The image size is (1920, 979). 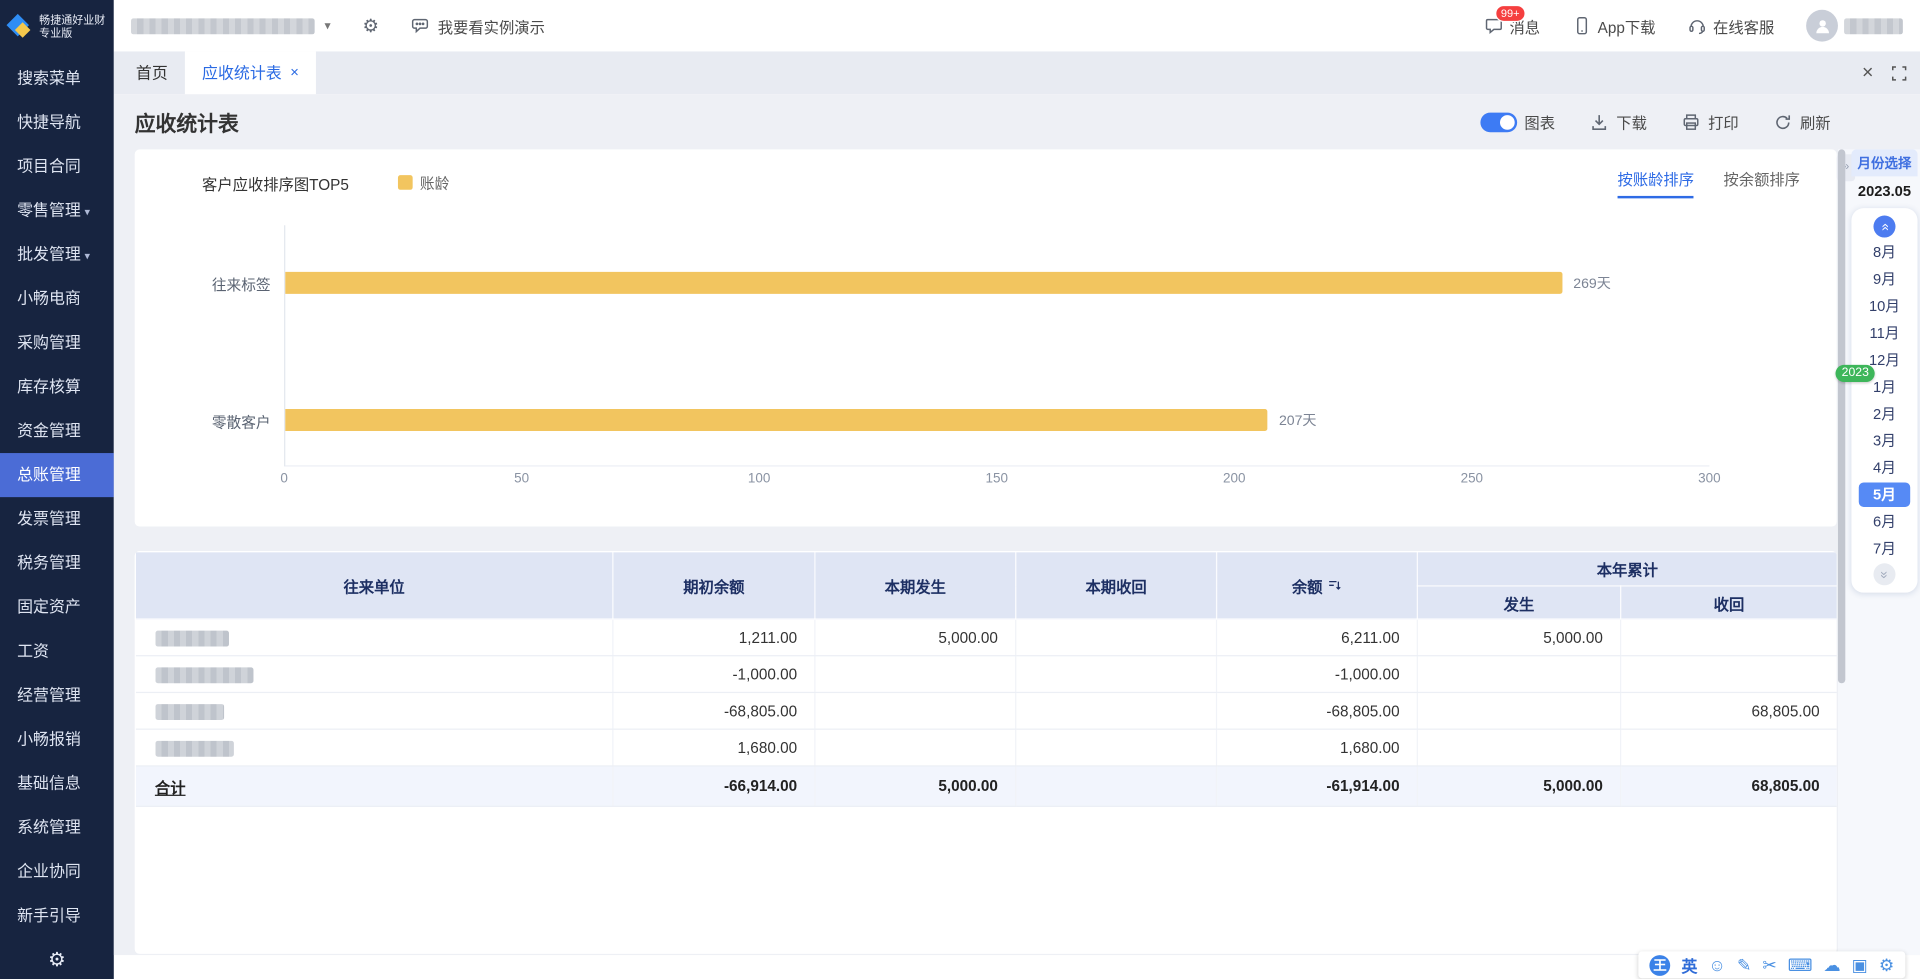 I want to click on tab-receivables-report: 应收统计表 ×, so click(x=250, y=73).